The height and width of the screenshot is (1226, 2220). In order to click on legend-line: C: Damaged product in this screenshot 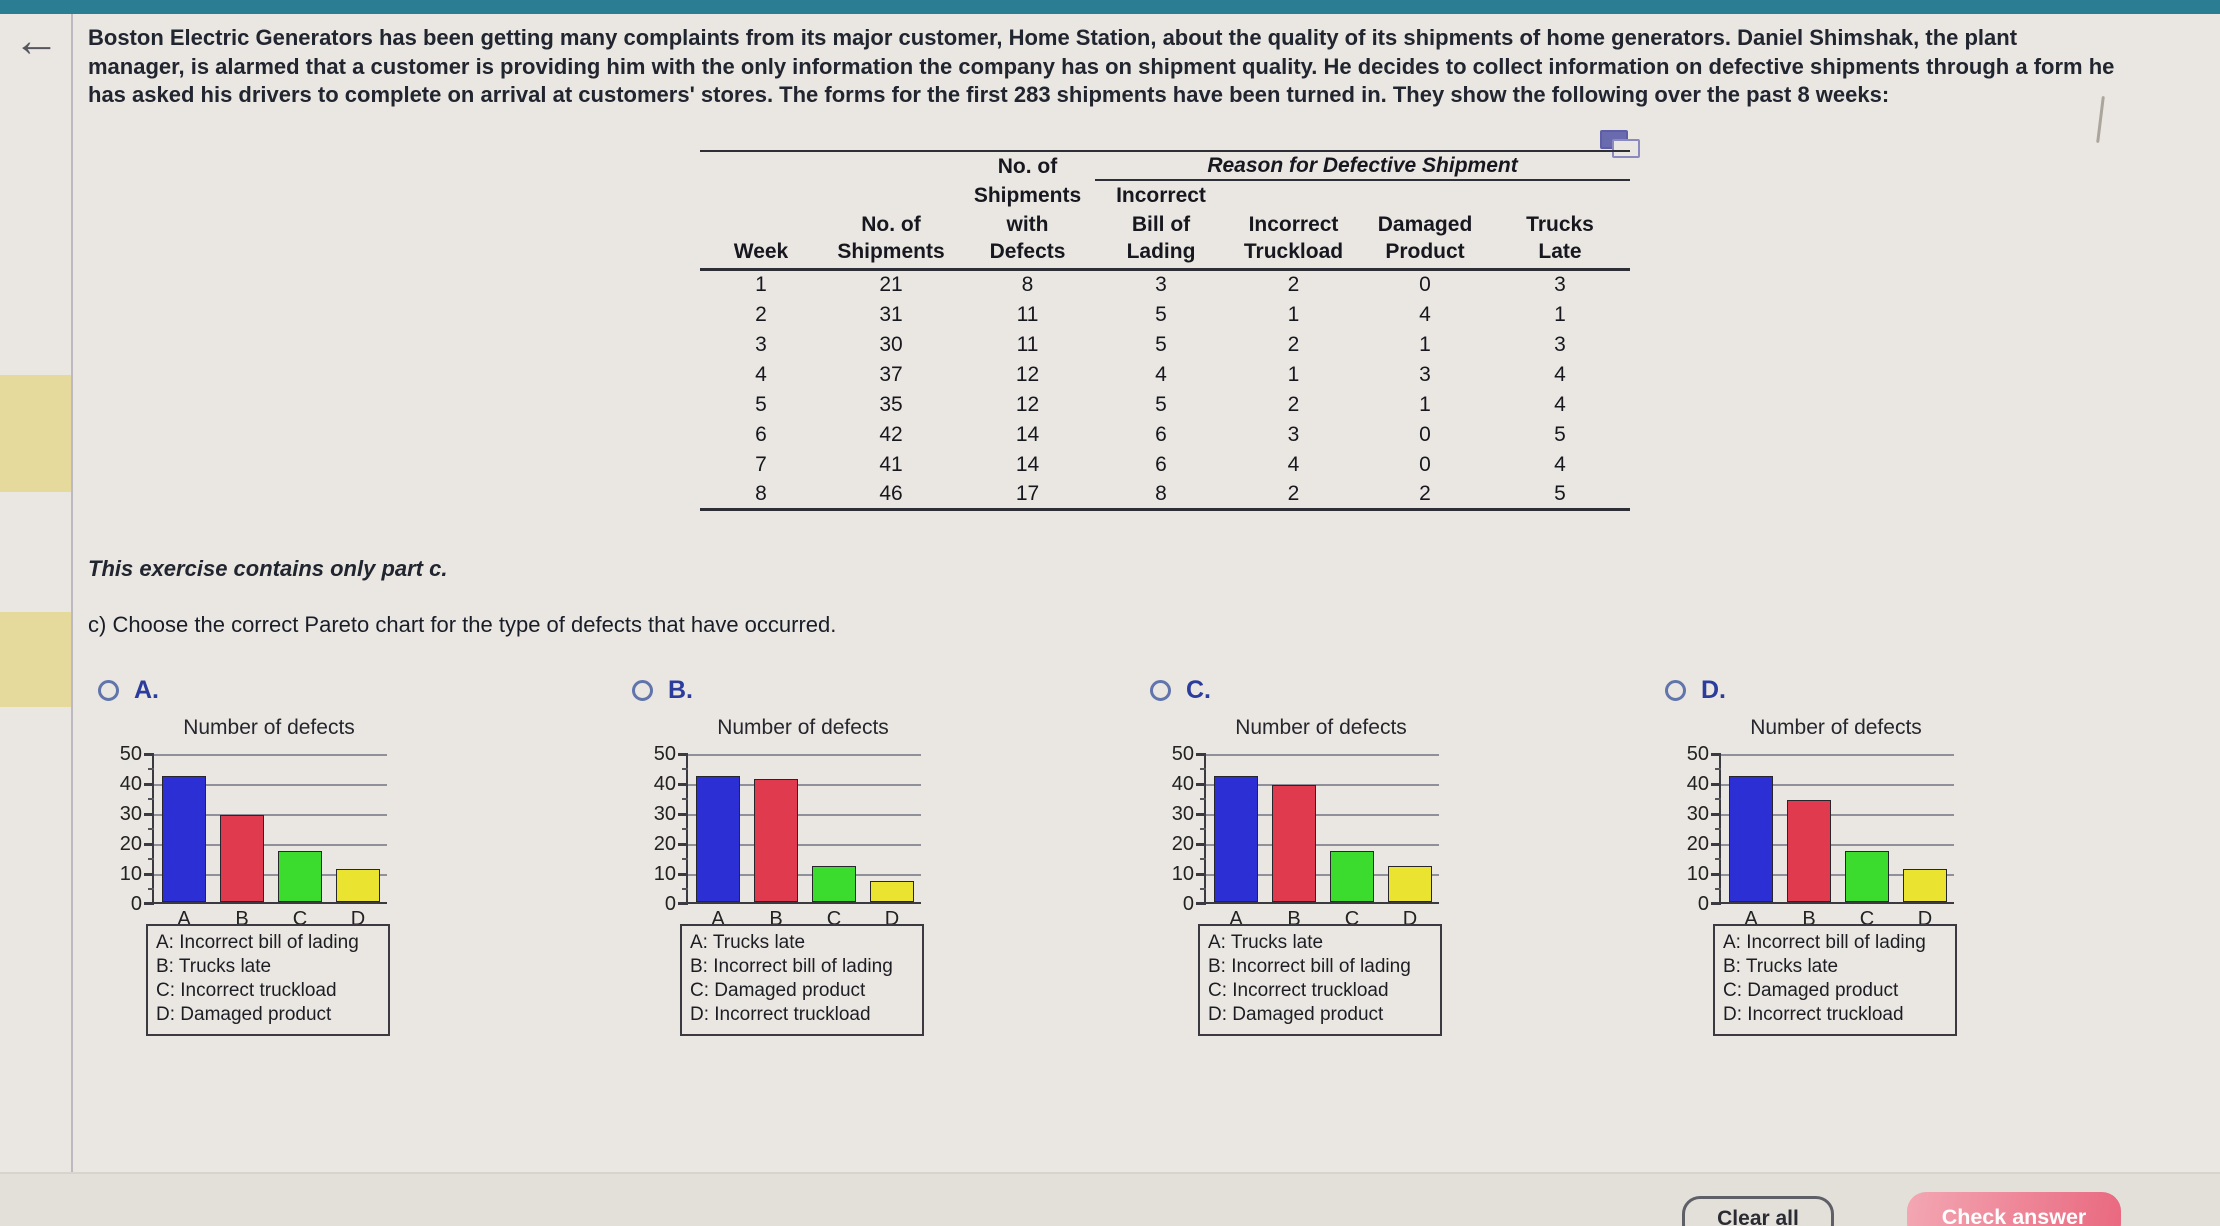, I will do `click(778, 990)`.